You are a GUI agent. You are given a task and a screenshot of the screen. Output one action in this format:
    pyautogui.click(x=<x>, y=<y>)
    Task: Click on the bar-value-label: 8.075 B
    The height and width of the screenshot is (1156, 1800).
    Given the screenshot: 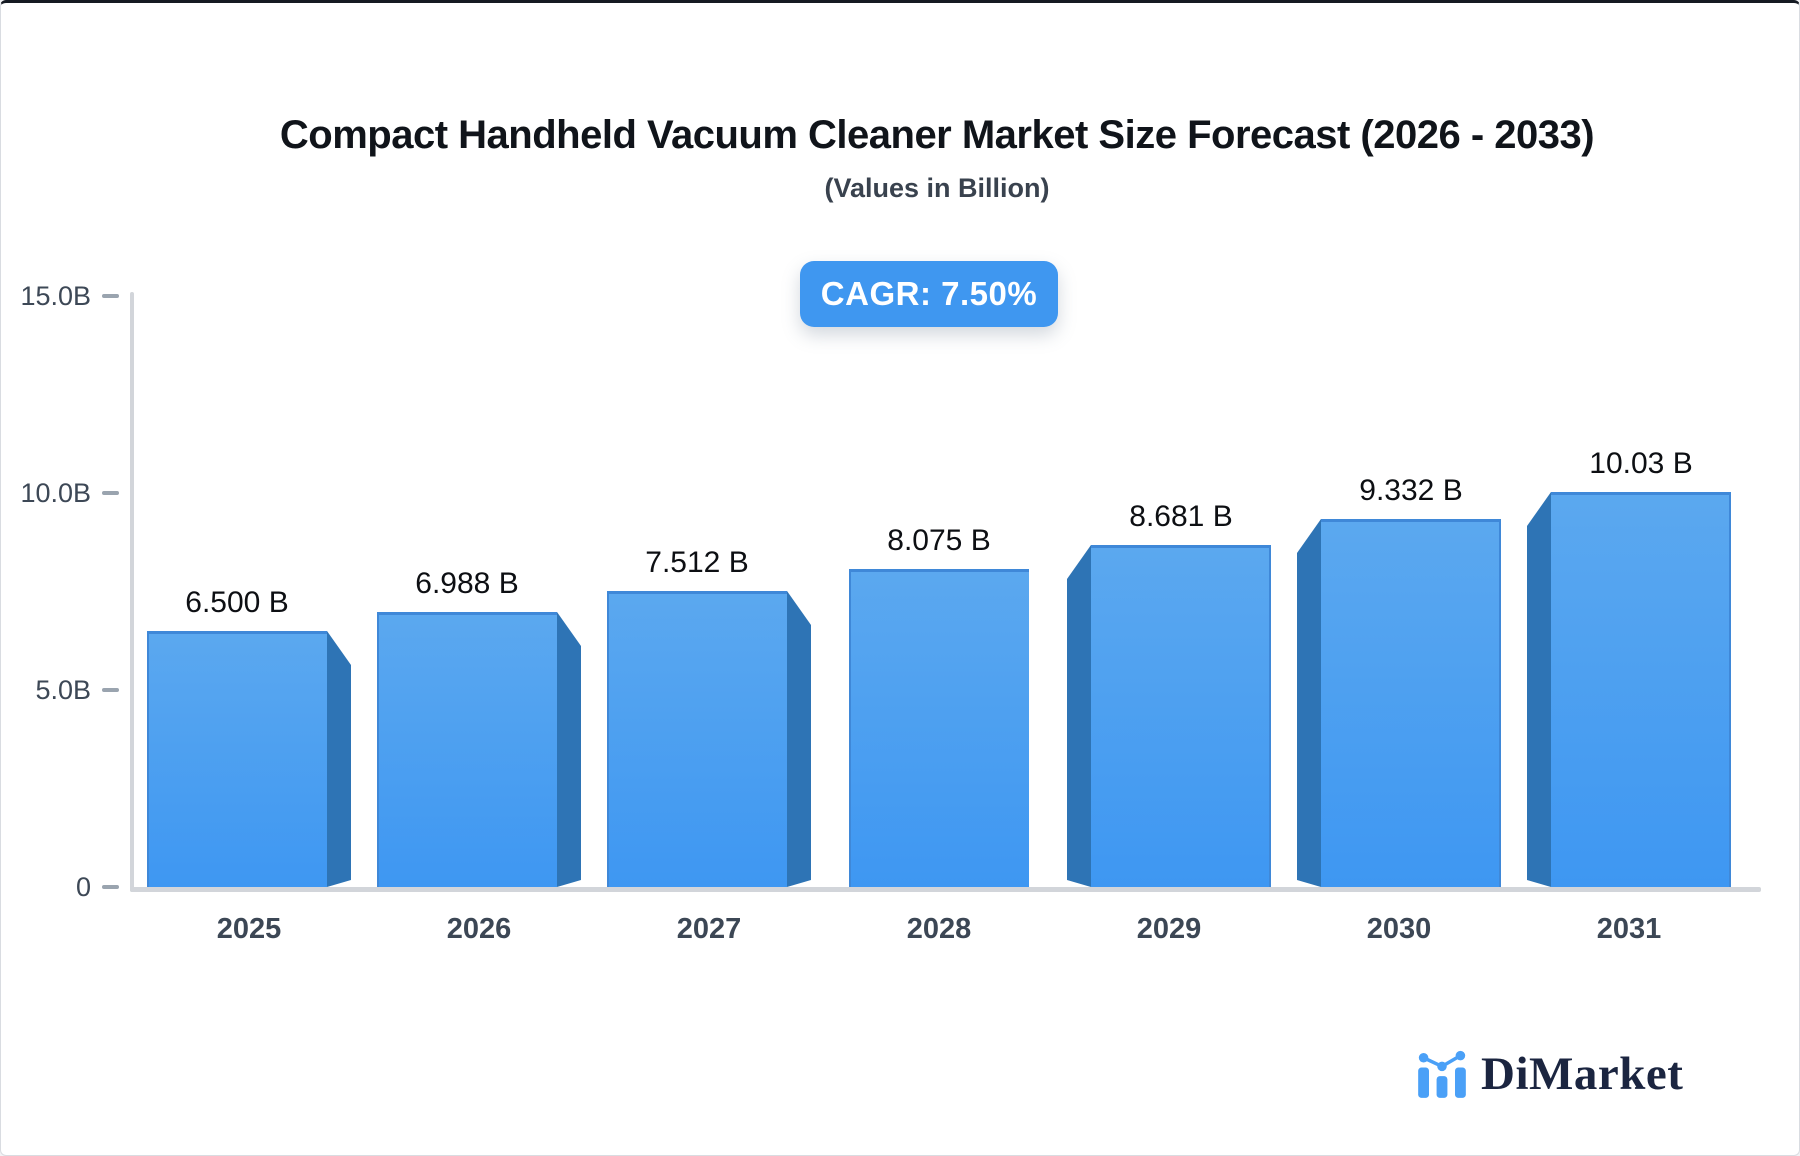 What is the action you would take?
    pyautogui.click(x=939, y=540)
    